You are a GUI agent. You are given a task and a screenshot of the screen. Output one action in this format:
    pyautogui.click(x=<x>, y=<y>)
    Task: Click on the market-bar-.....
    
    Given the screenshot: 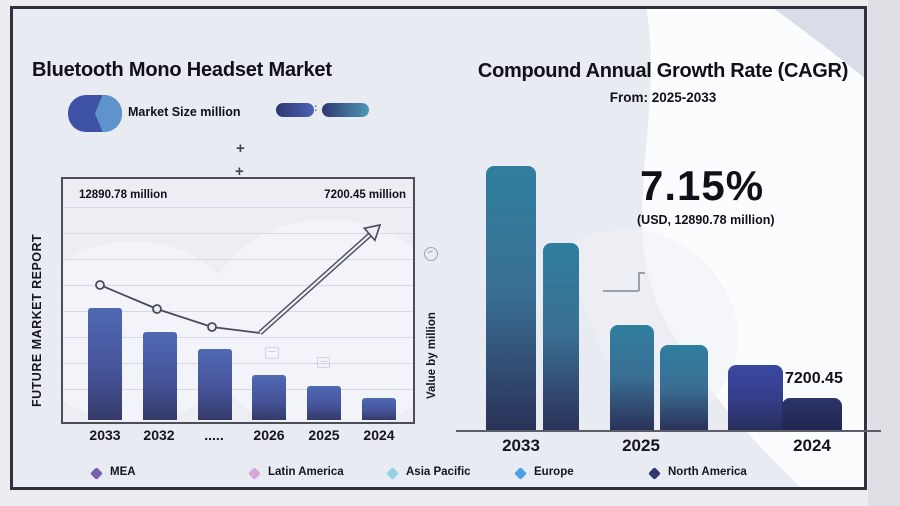 What is the action you would take?
    pyautogui.click(x=215, y=384)
    